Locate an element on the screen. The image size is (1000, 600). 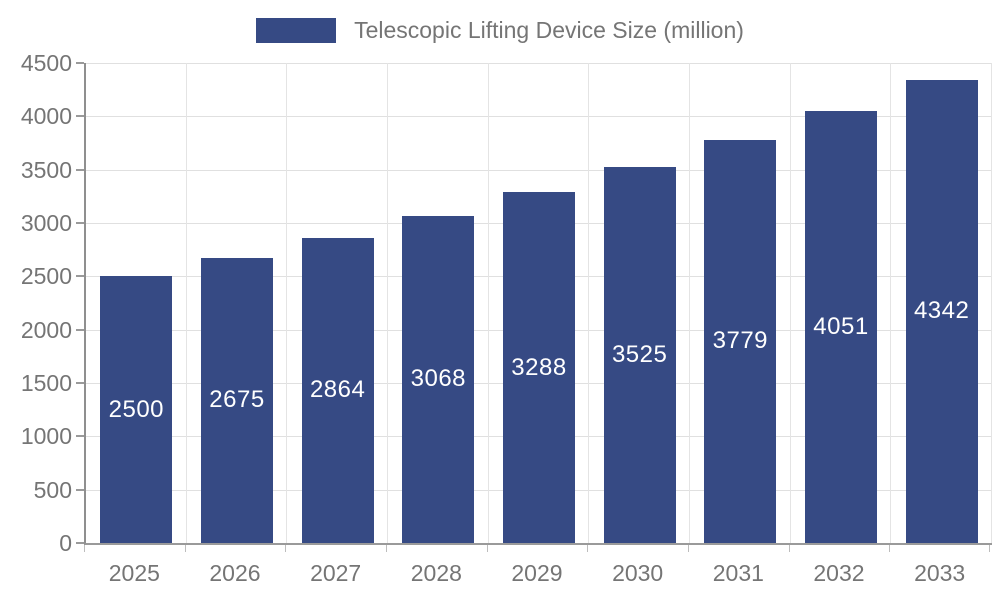
bar: 2675 is located at coordinates (237, 400).